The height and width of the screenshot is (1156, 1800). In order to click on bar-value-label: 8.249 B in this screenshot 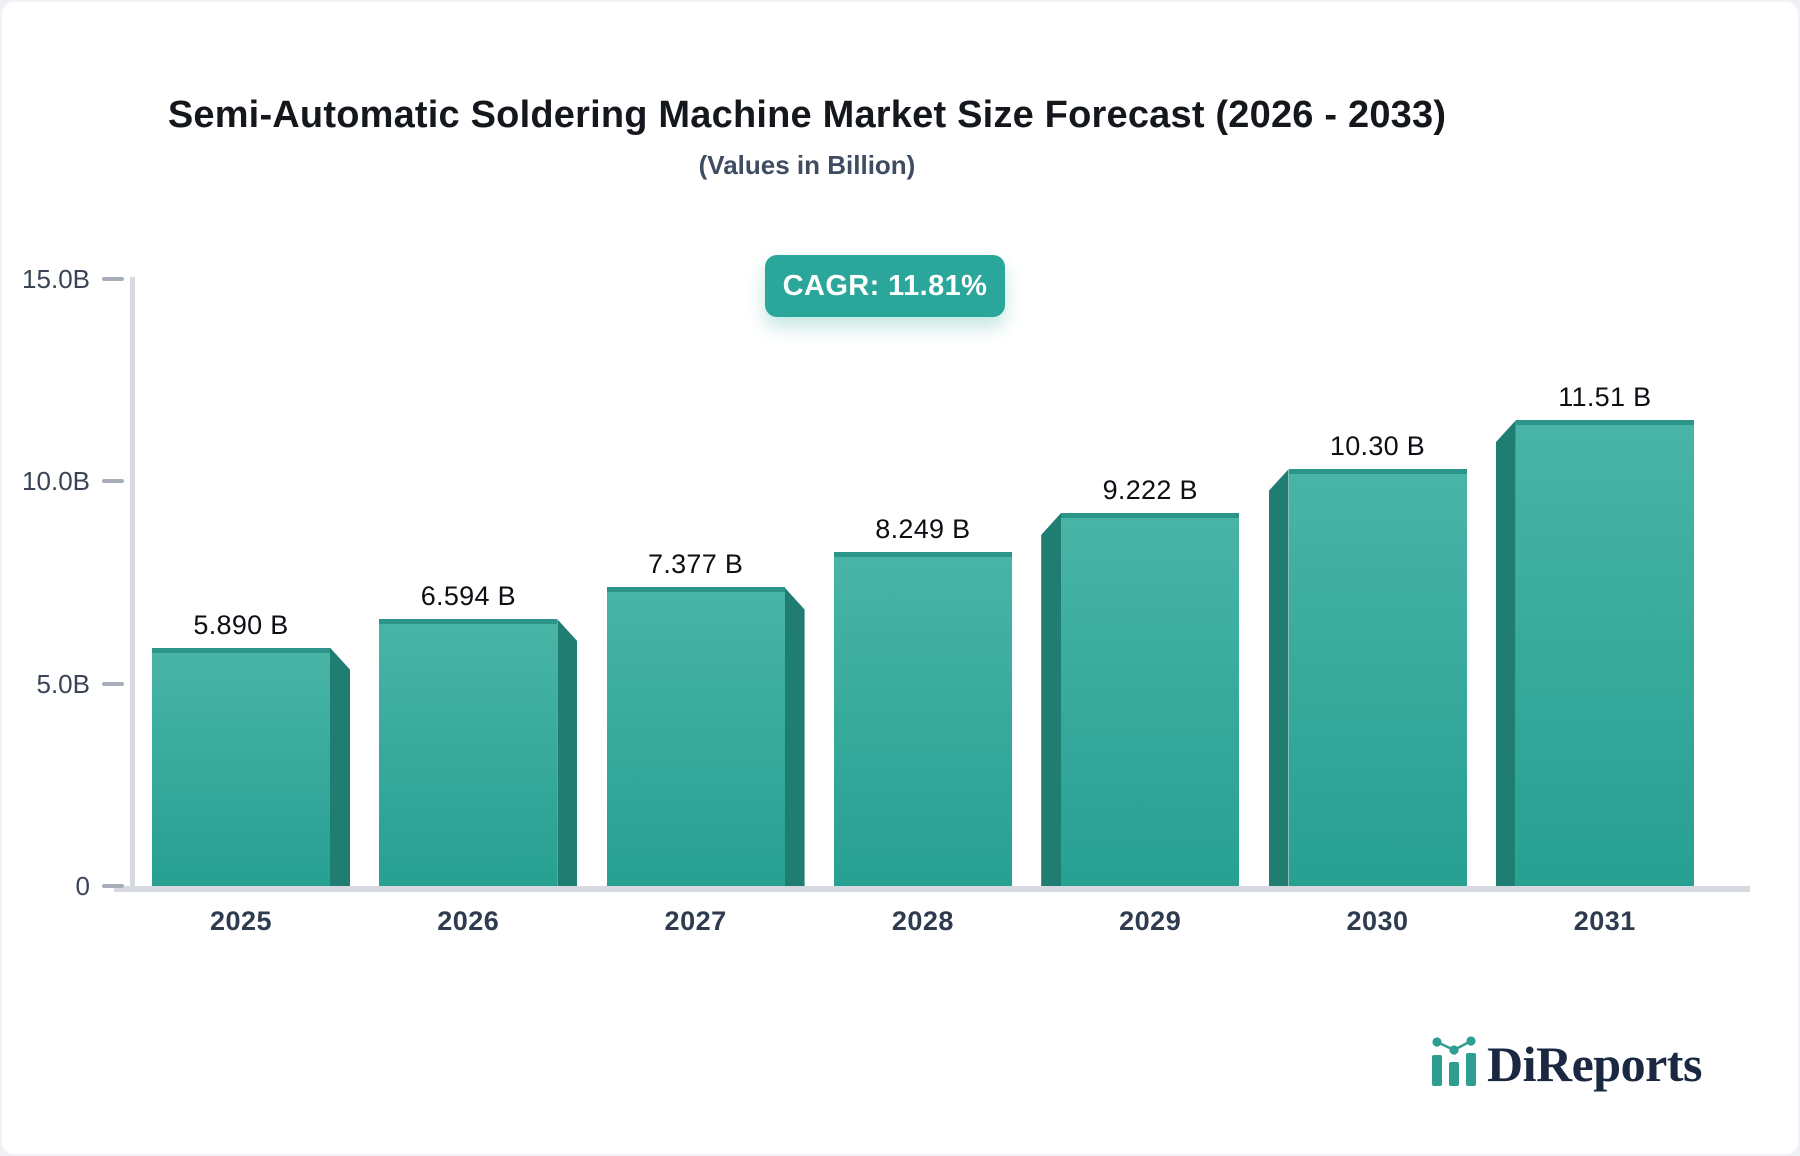, I will do `click(923, 529)`.